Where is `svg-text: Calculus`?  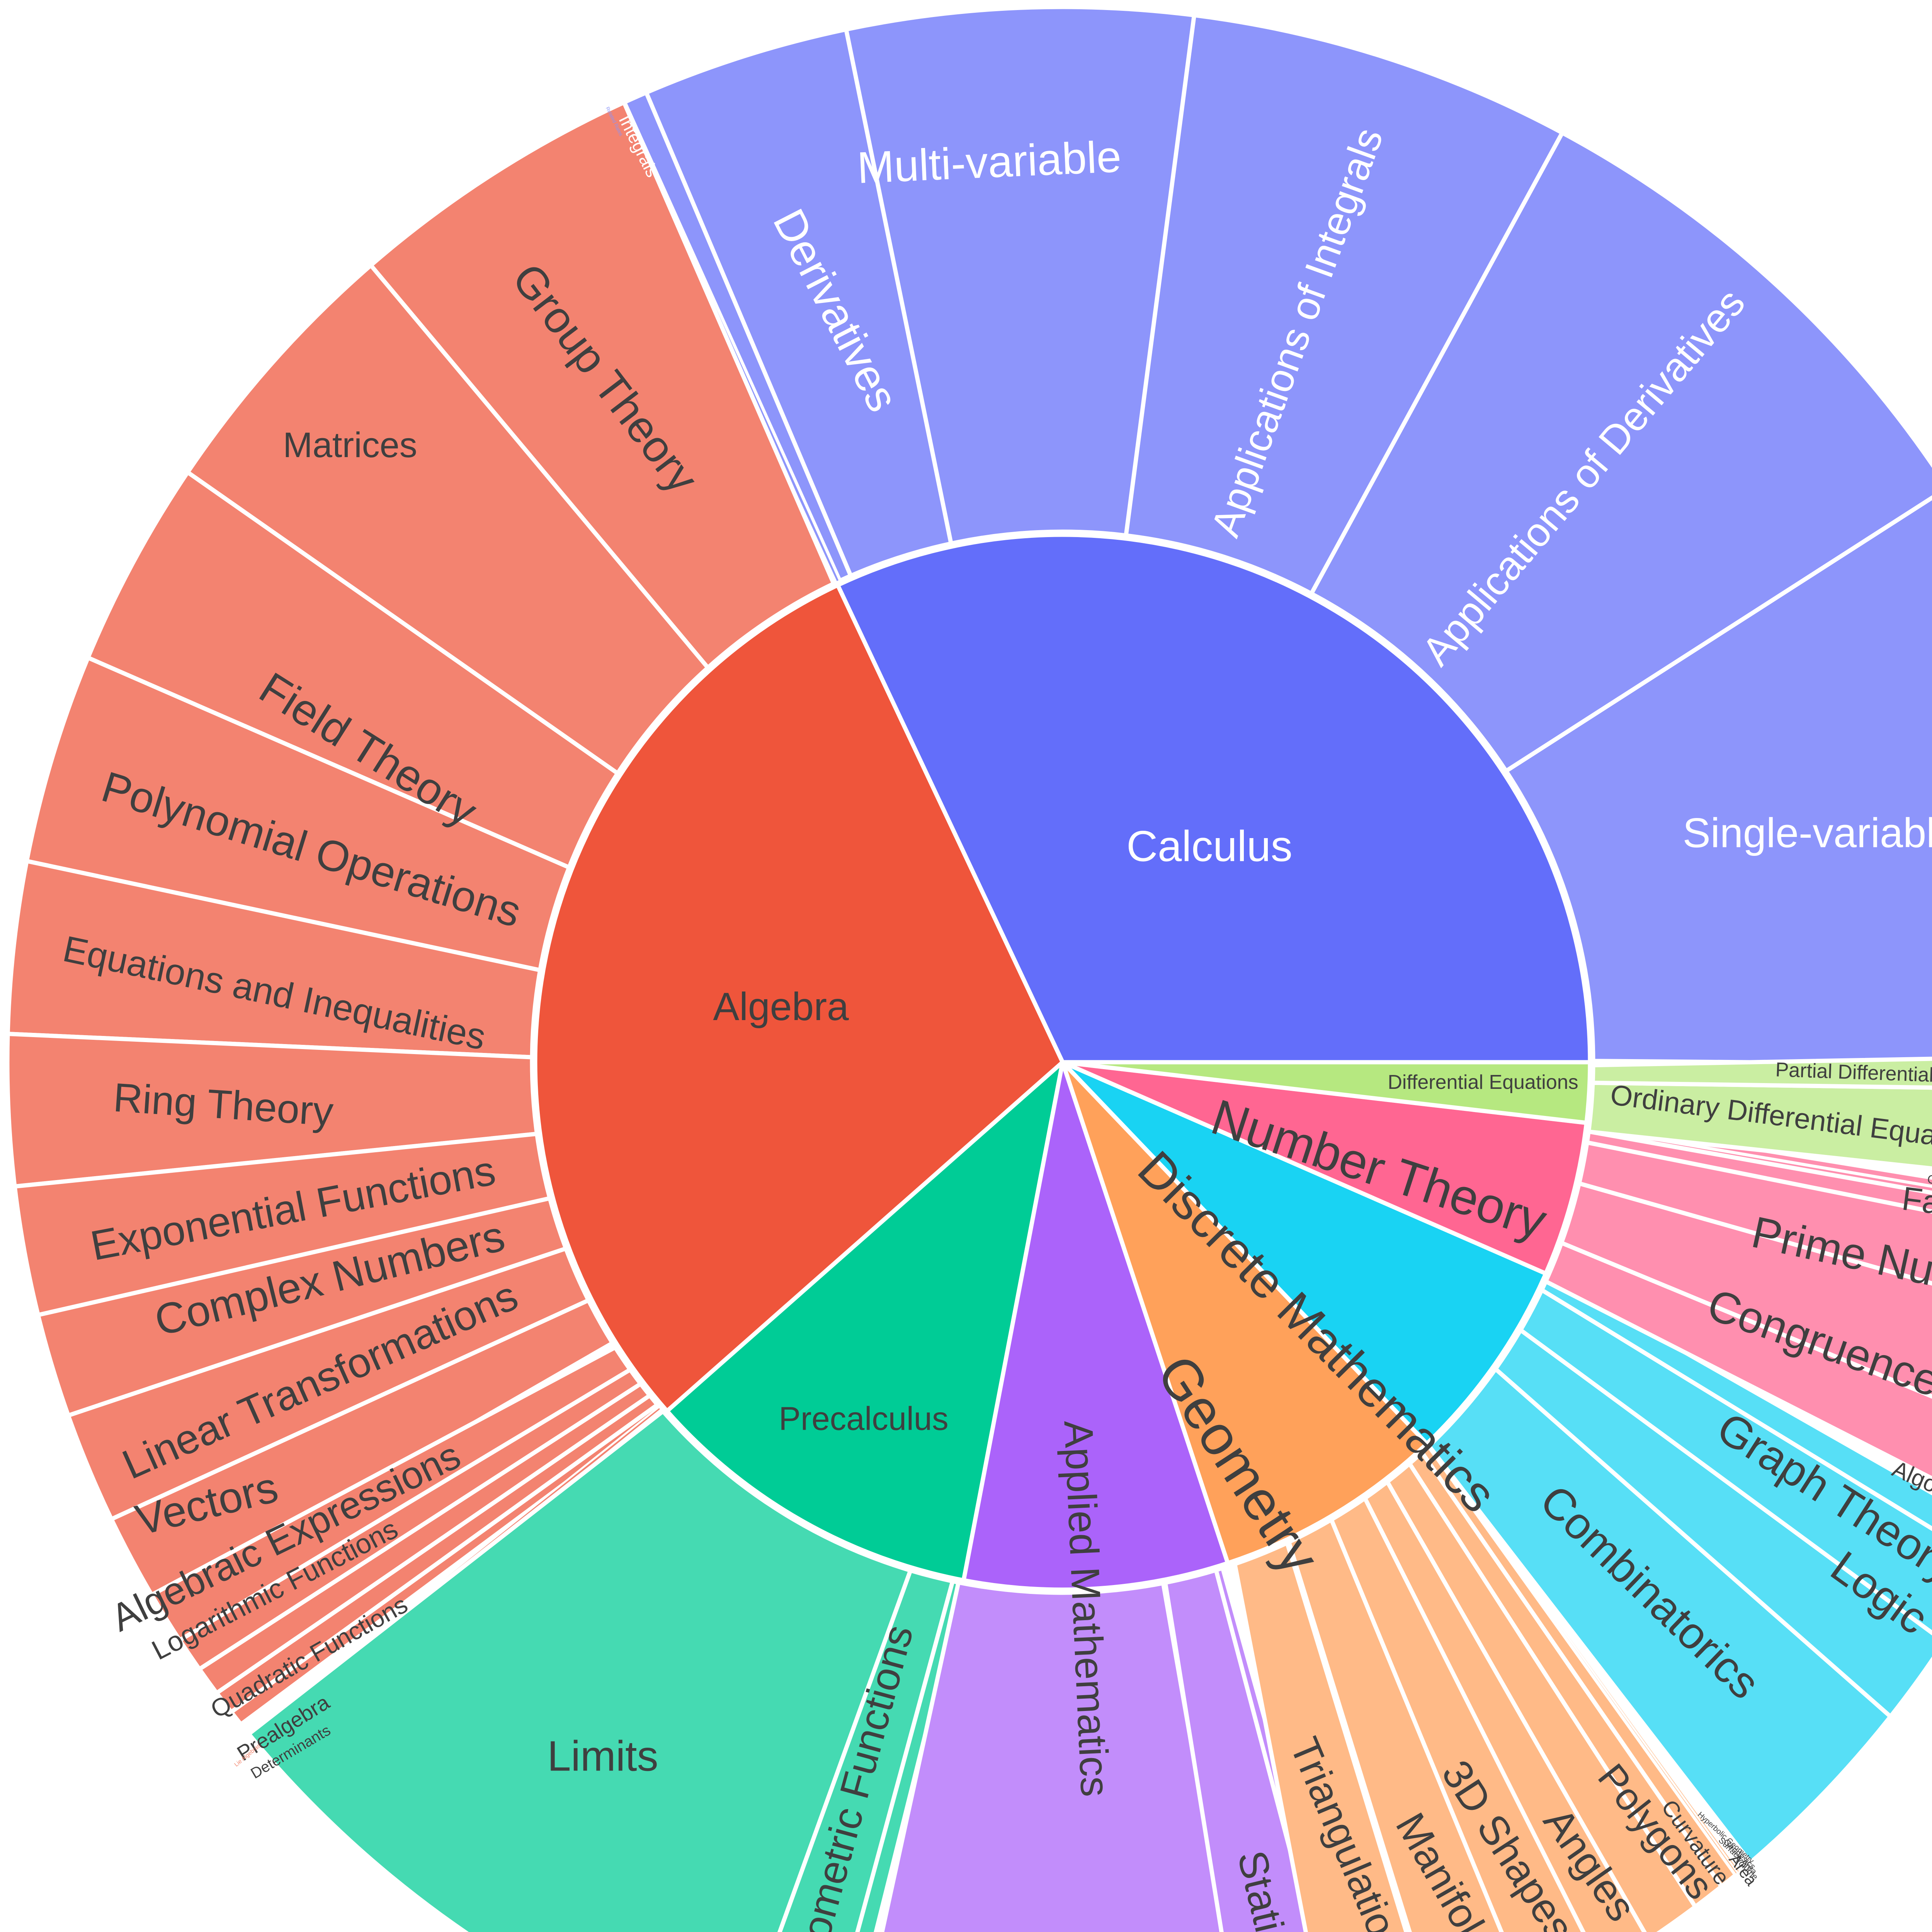
svg-text: Calculus is located at coordinates (1210, 847).